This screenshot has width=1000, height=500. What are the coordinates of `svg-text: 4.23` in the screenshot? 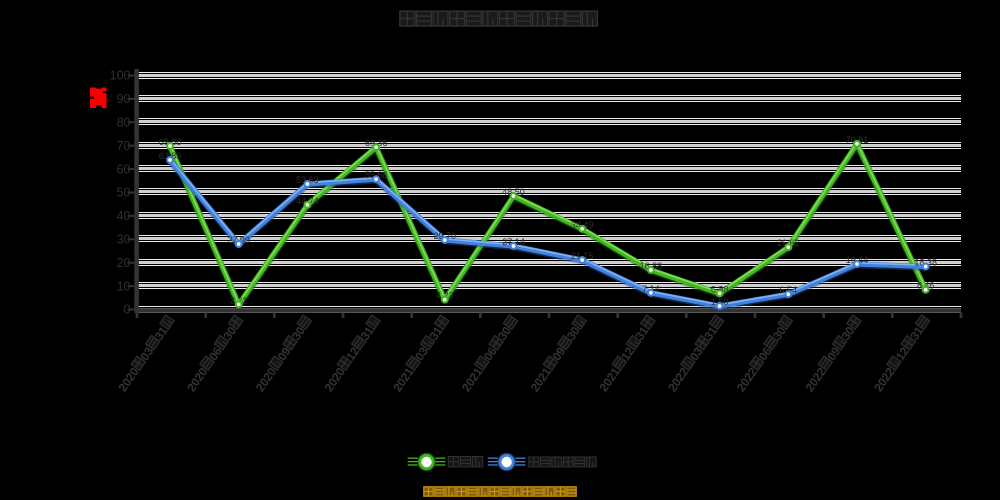 It's located at (445, 296).